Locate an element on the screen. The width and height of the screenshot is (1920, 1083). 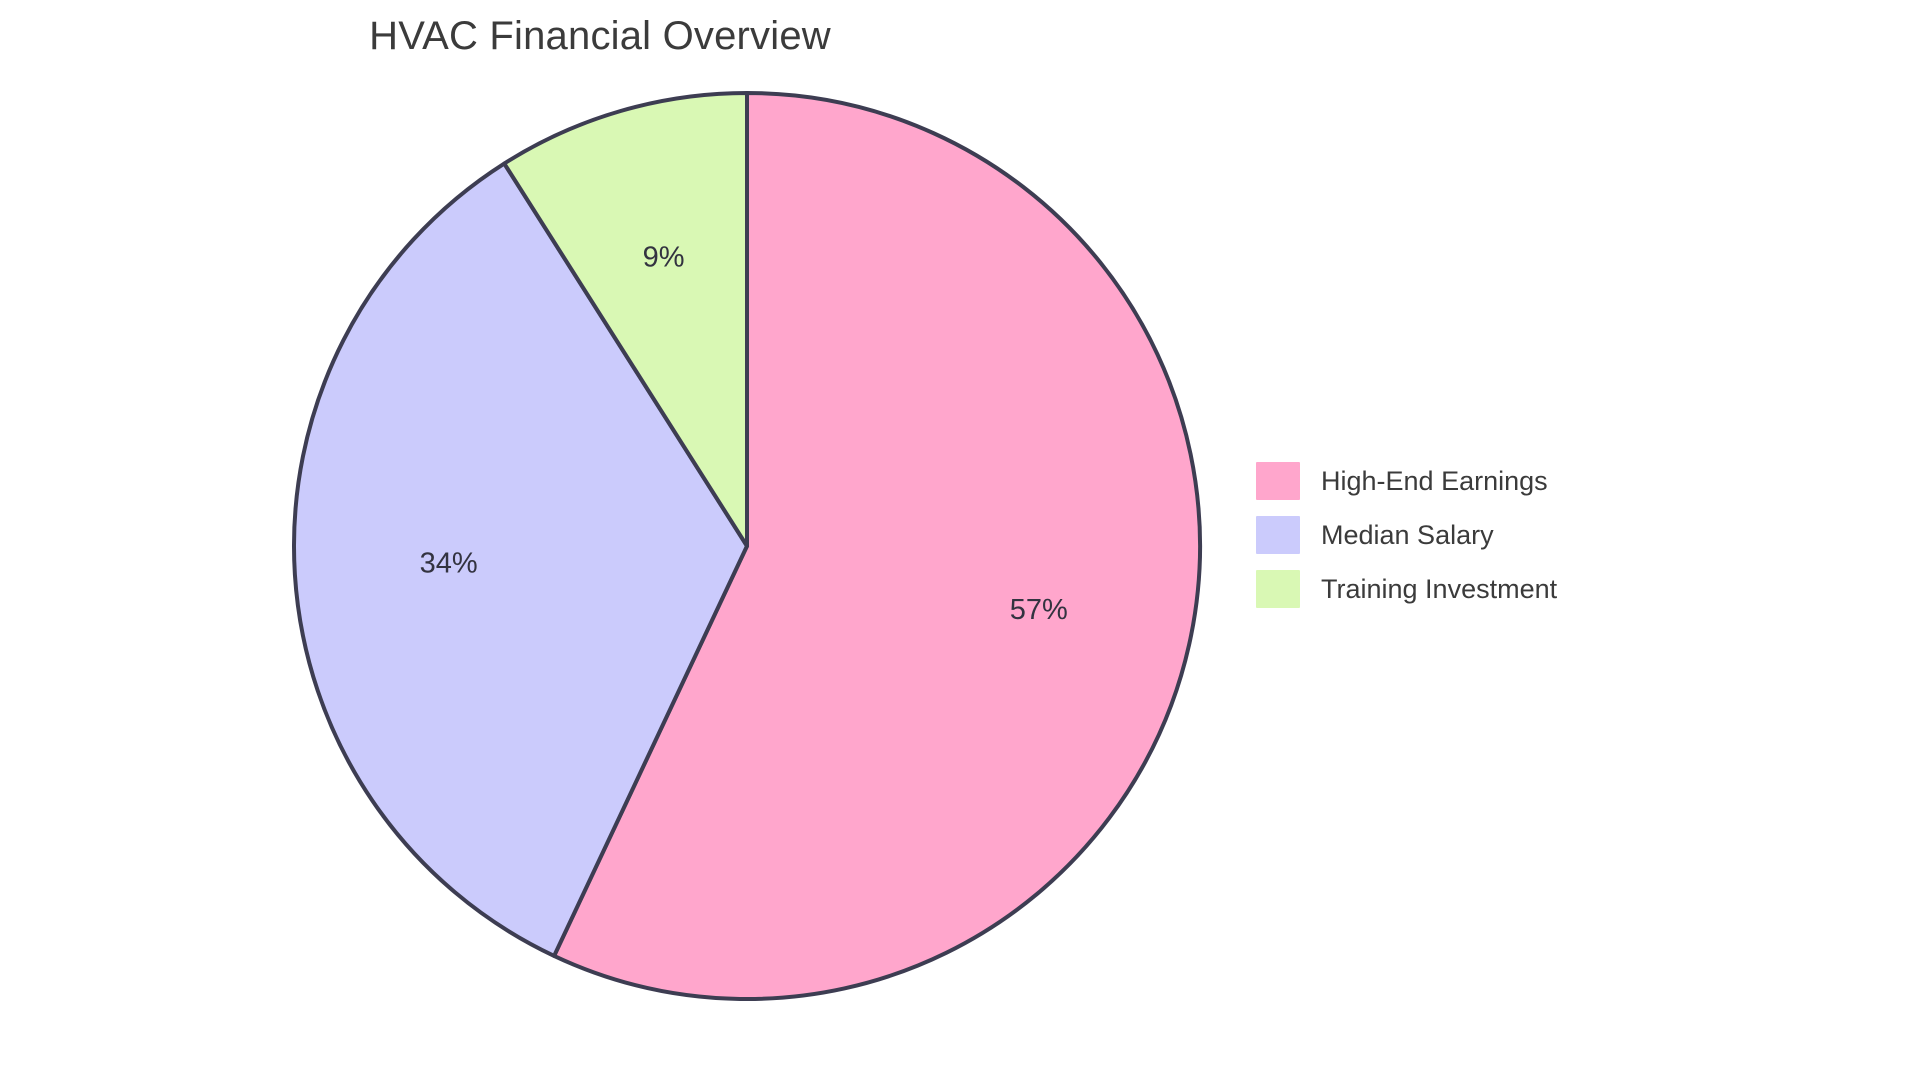
pie-slice-label-high-end-earnings: 57% is located at coordinates (1039, 610).